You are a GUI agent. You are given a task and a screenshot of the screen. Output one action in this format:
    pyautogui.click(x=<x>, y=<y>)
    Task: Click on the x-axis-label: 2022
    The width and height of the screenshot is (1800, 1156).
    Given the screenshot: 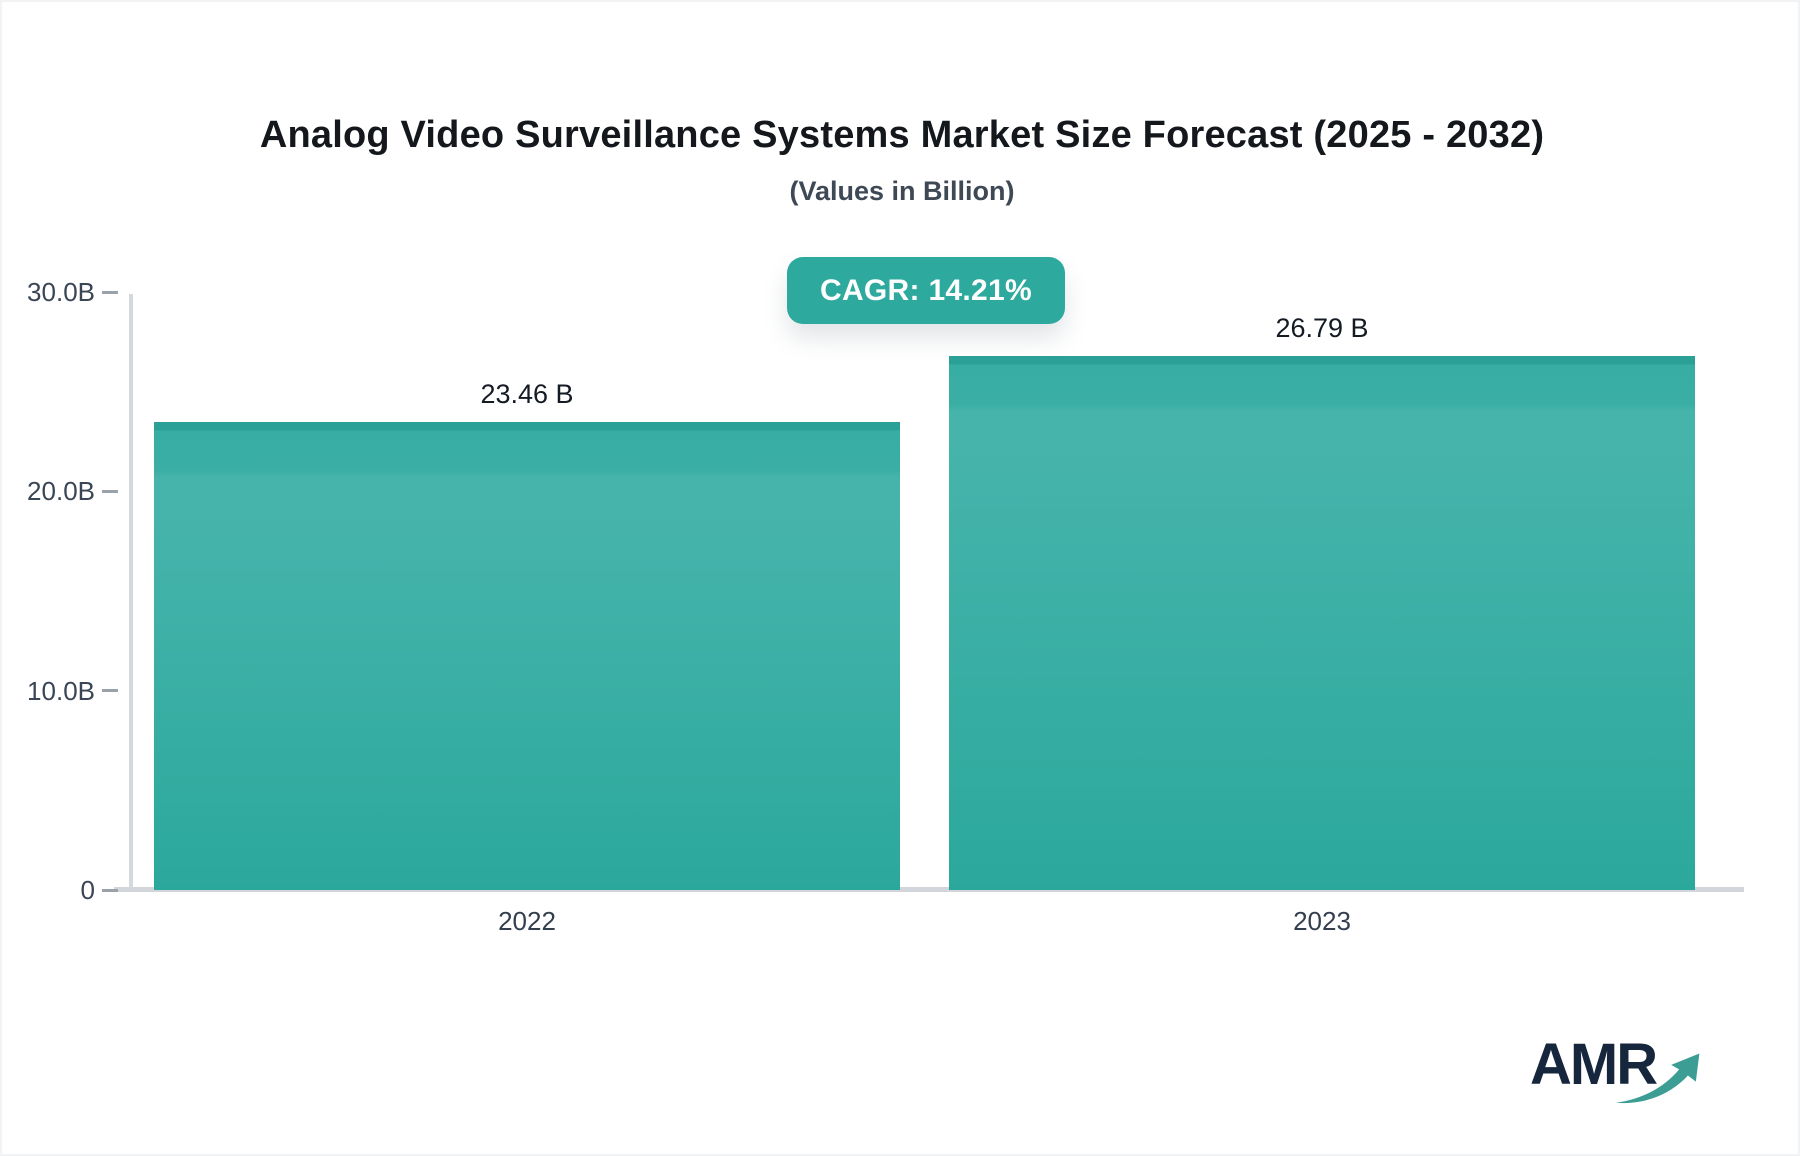 What is the action you would take?
    pyautogui.click(x=527, y=921)
    